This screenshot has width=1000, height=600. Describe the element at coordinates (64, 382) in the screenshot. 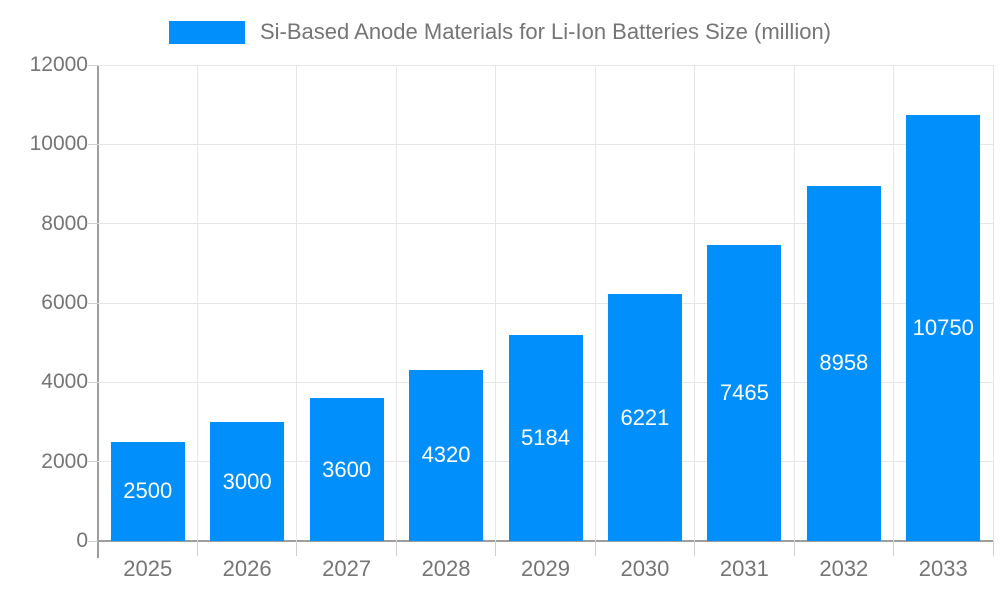

I see `y-tick-label: 4000` at that location.